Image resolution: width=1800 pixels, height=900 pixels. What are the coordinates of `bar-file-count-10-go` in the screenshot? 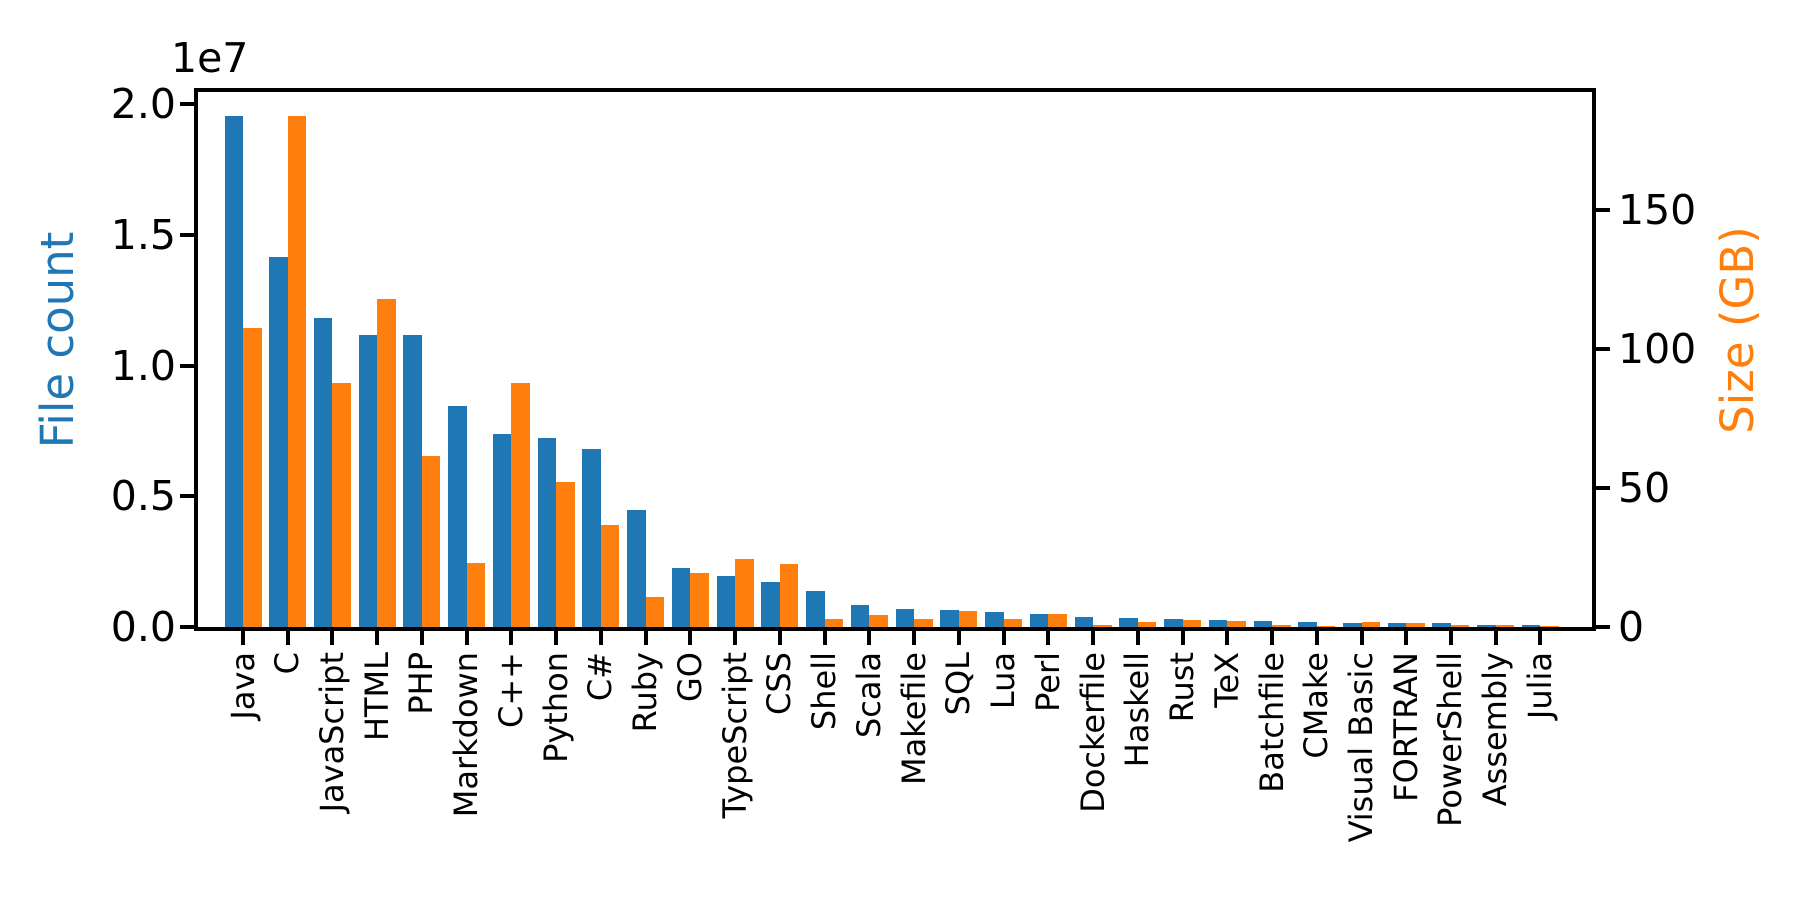 It's located at (681, 597).